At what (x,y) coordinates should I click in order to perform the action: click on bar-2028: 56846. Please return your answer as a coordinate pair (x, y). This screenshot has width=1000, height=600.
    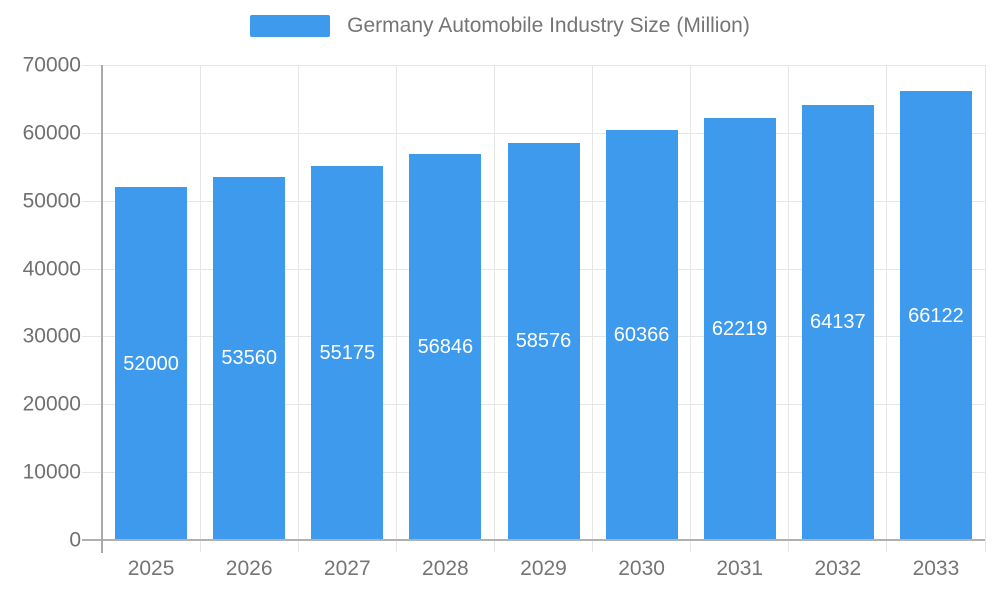
    Looking at the image, I should click on (445, 347).